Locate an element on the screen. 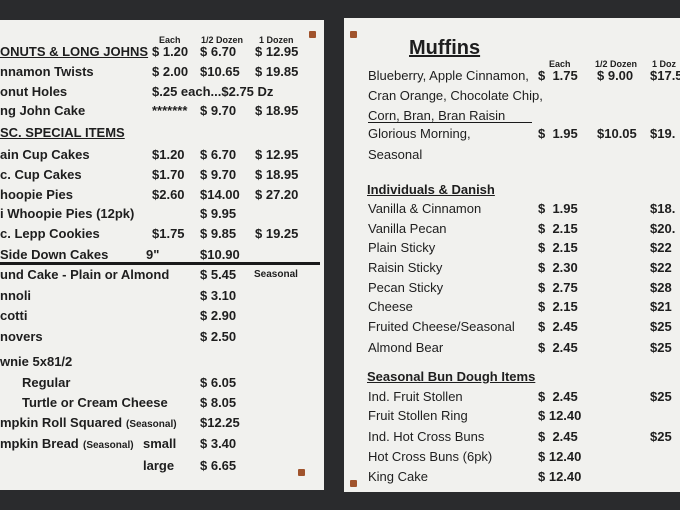 The height and width of the screenshot is (510, 680). price-dozen: $20. is located at coordinates (663, 228).